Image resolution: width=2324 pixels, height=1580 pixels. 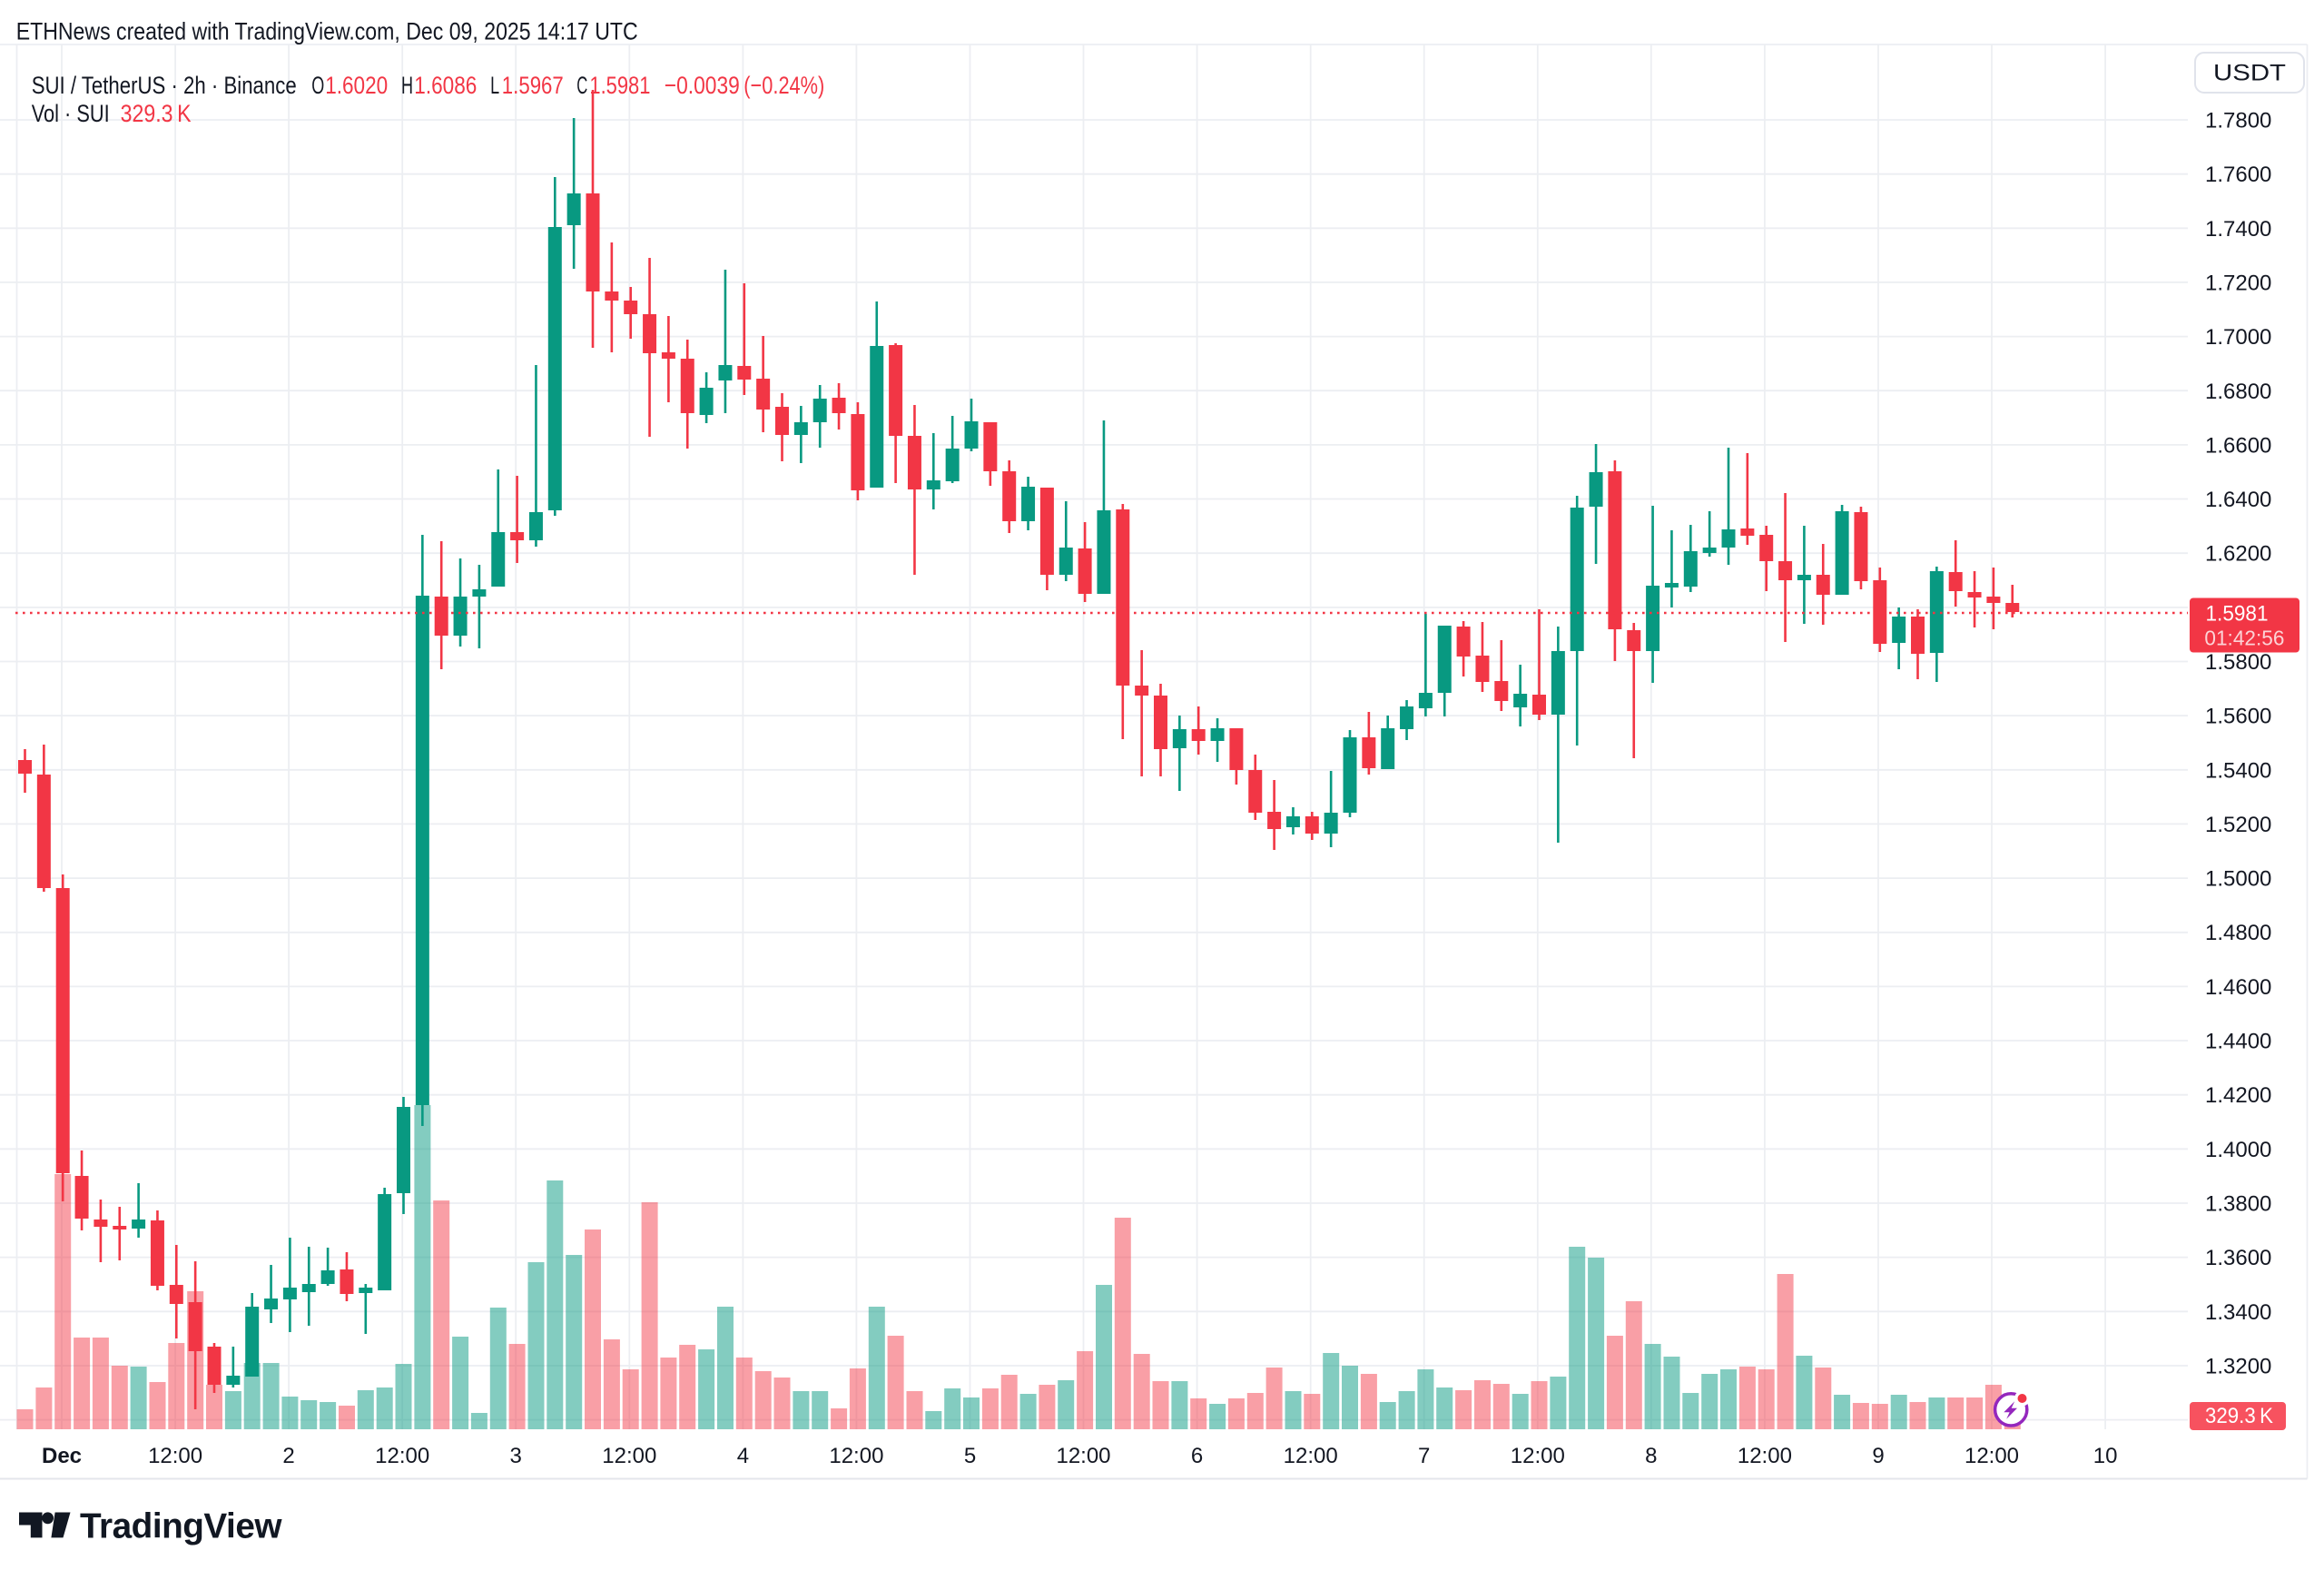 I want to click on svg-text: Vol · SUI, so click(x=71, y=114).